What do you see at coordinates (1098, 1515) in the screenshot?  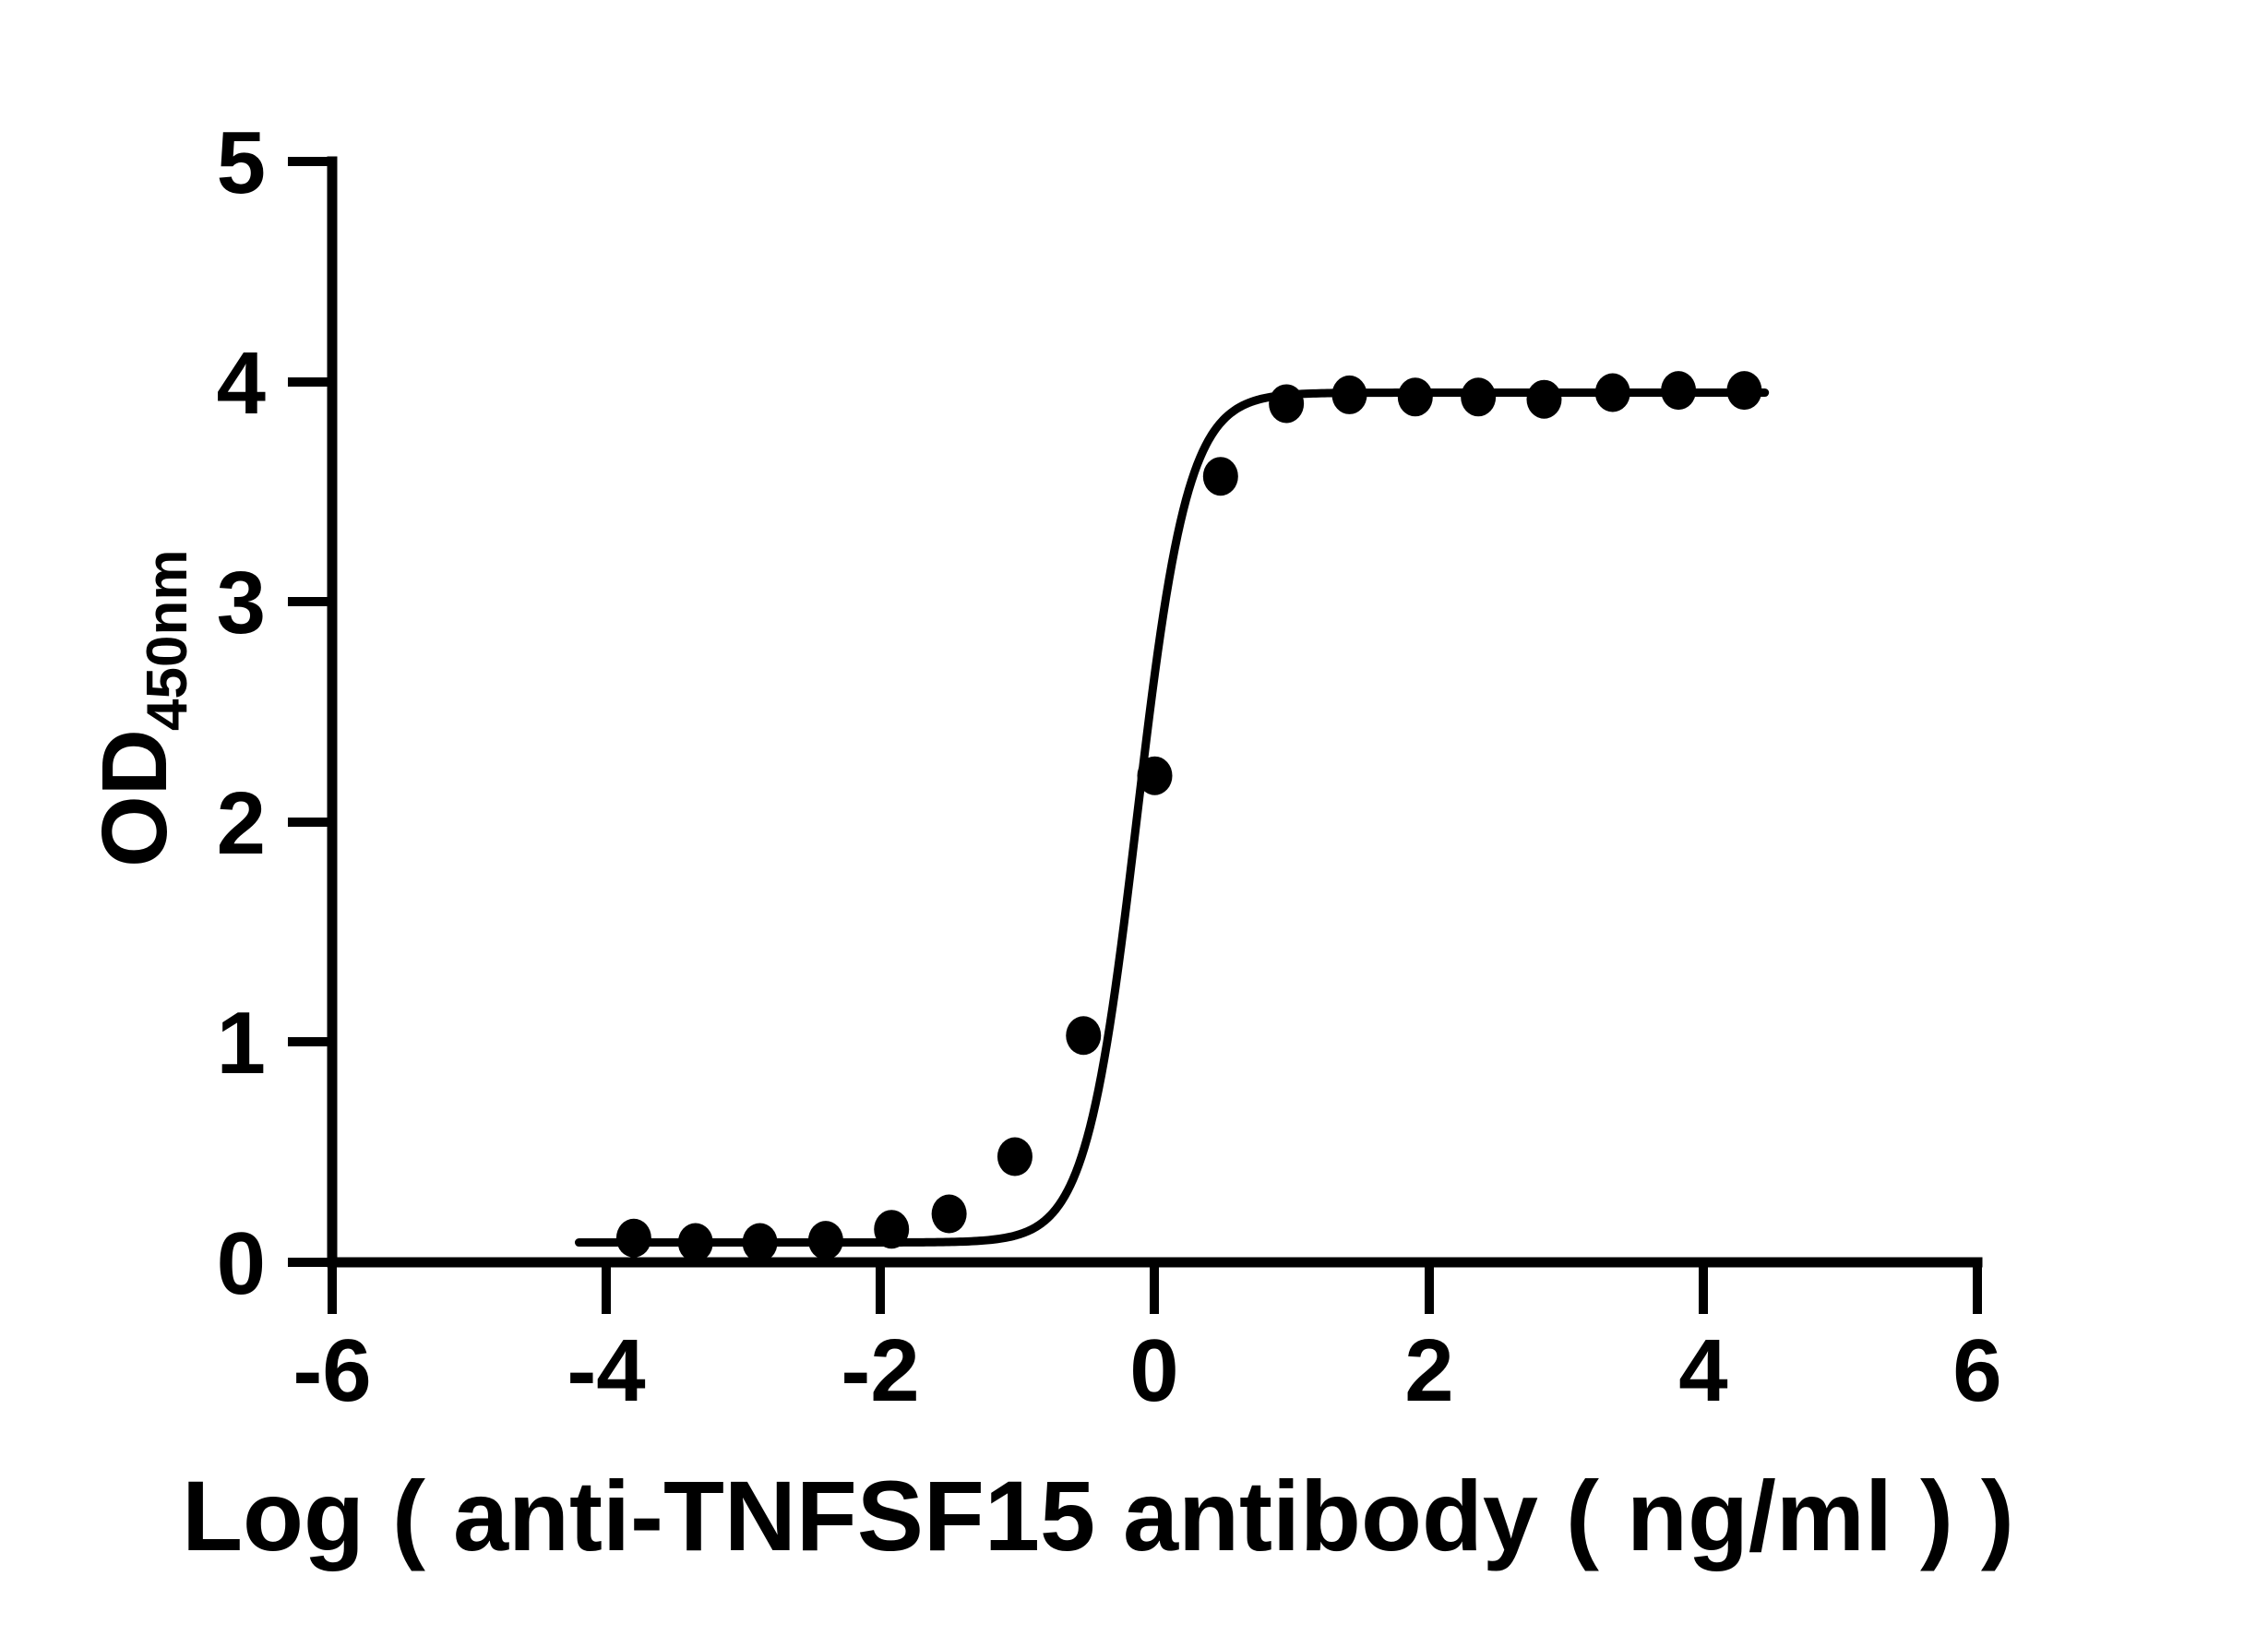 I see `x-axis-title: Log ( anti-TNFSF15 antibody ( ng/ml ) )` at bounding box center [1098, 1515].